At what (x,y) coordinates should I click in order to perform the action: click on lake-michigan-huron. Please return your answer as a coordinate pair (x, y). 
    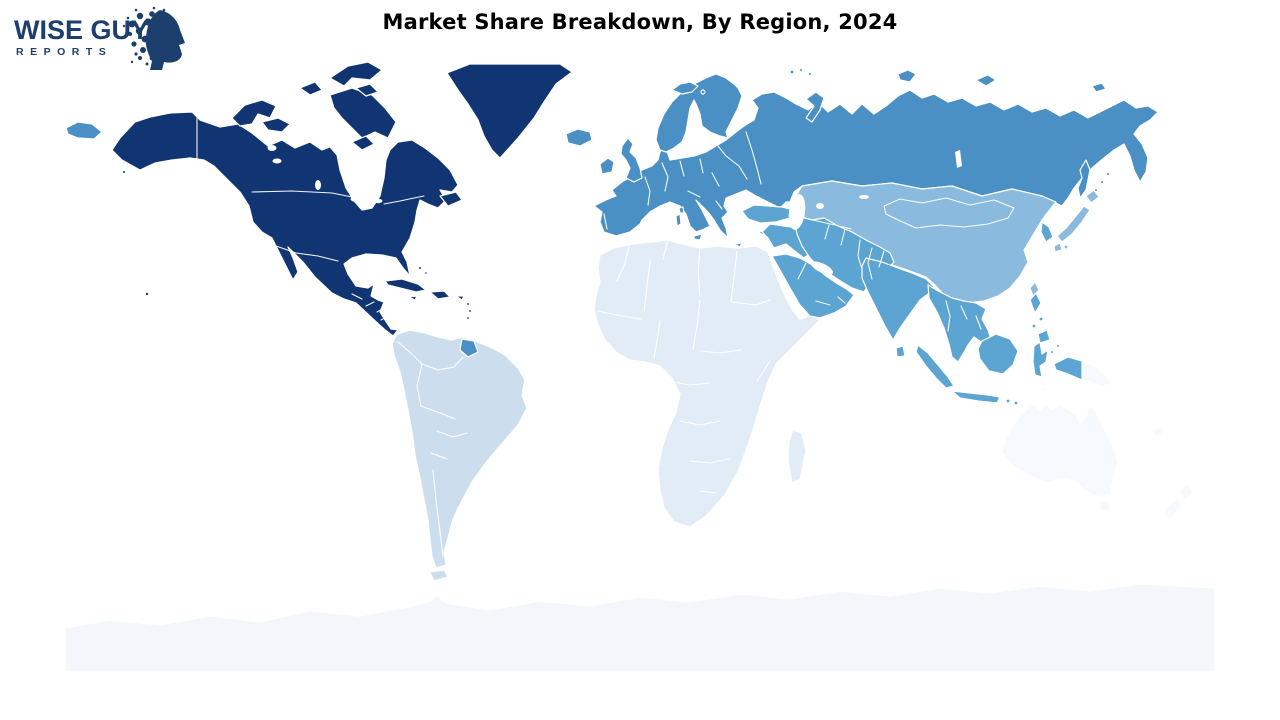
    Looking at the image, I should click on (366, 204).